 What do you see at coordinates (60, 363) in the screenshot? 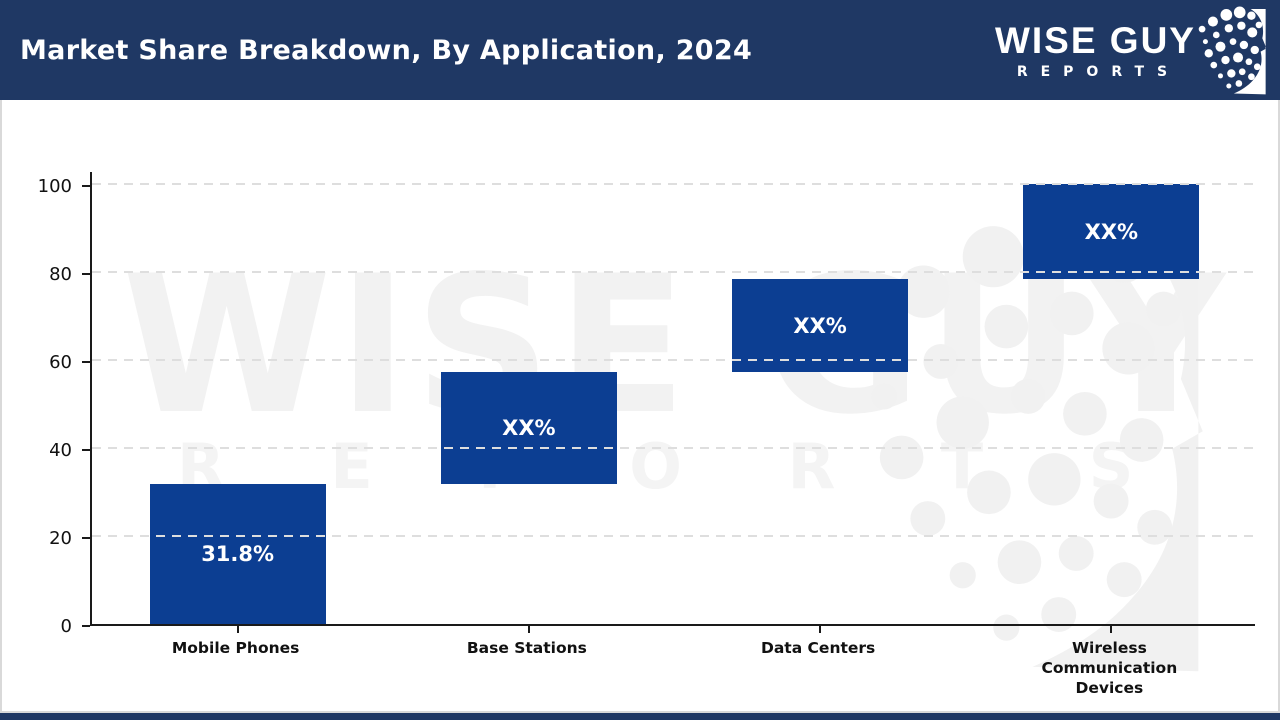
I see `y-tick-label: 60` at bounding box center [60, 363].